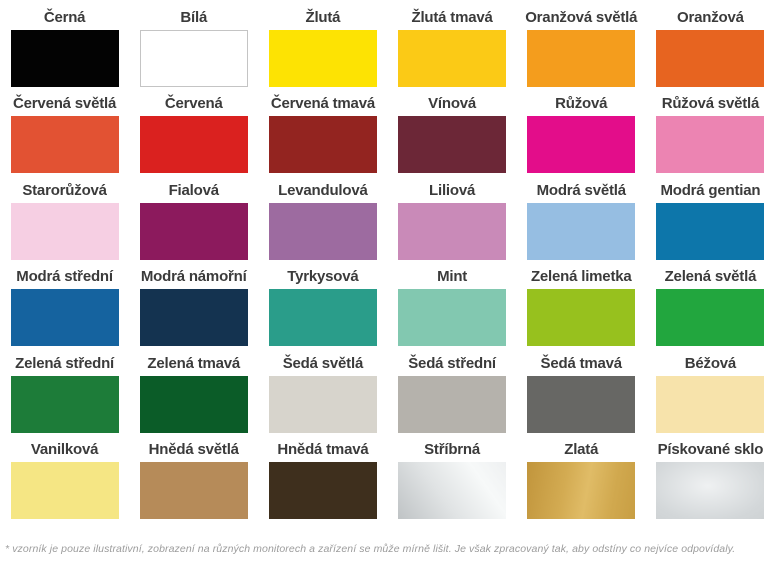  Describe the element at coordinates (64, 477) in the screenshot. I see `color-swatch-cell: Vanilková` at that location.